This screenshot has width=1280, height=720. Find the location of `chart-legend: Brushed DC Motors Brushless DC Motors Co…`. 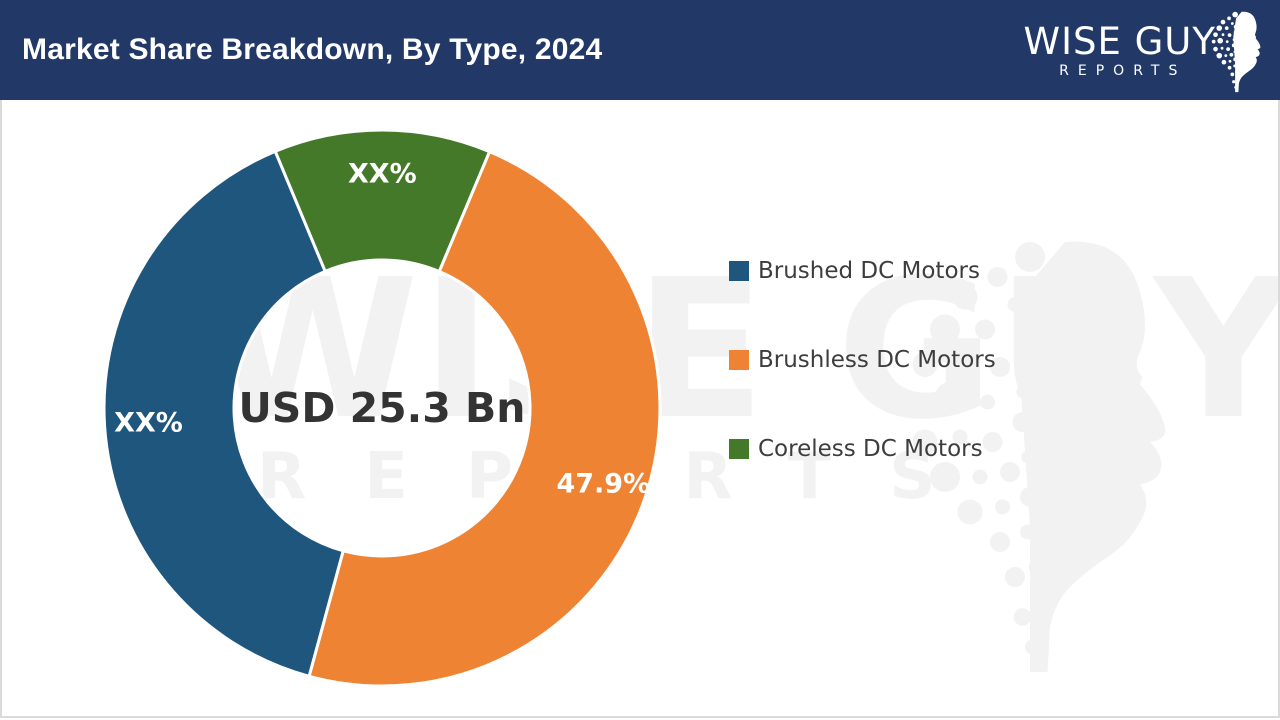

chart-legend: Brushed DC Motors Brushless DC Motors Co… is located at coordinates (862, 360).